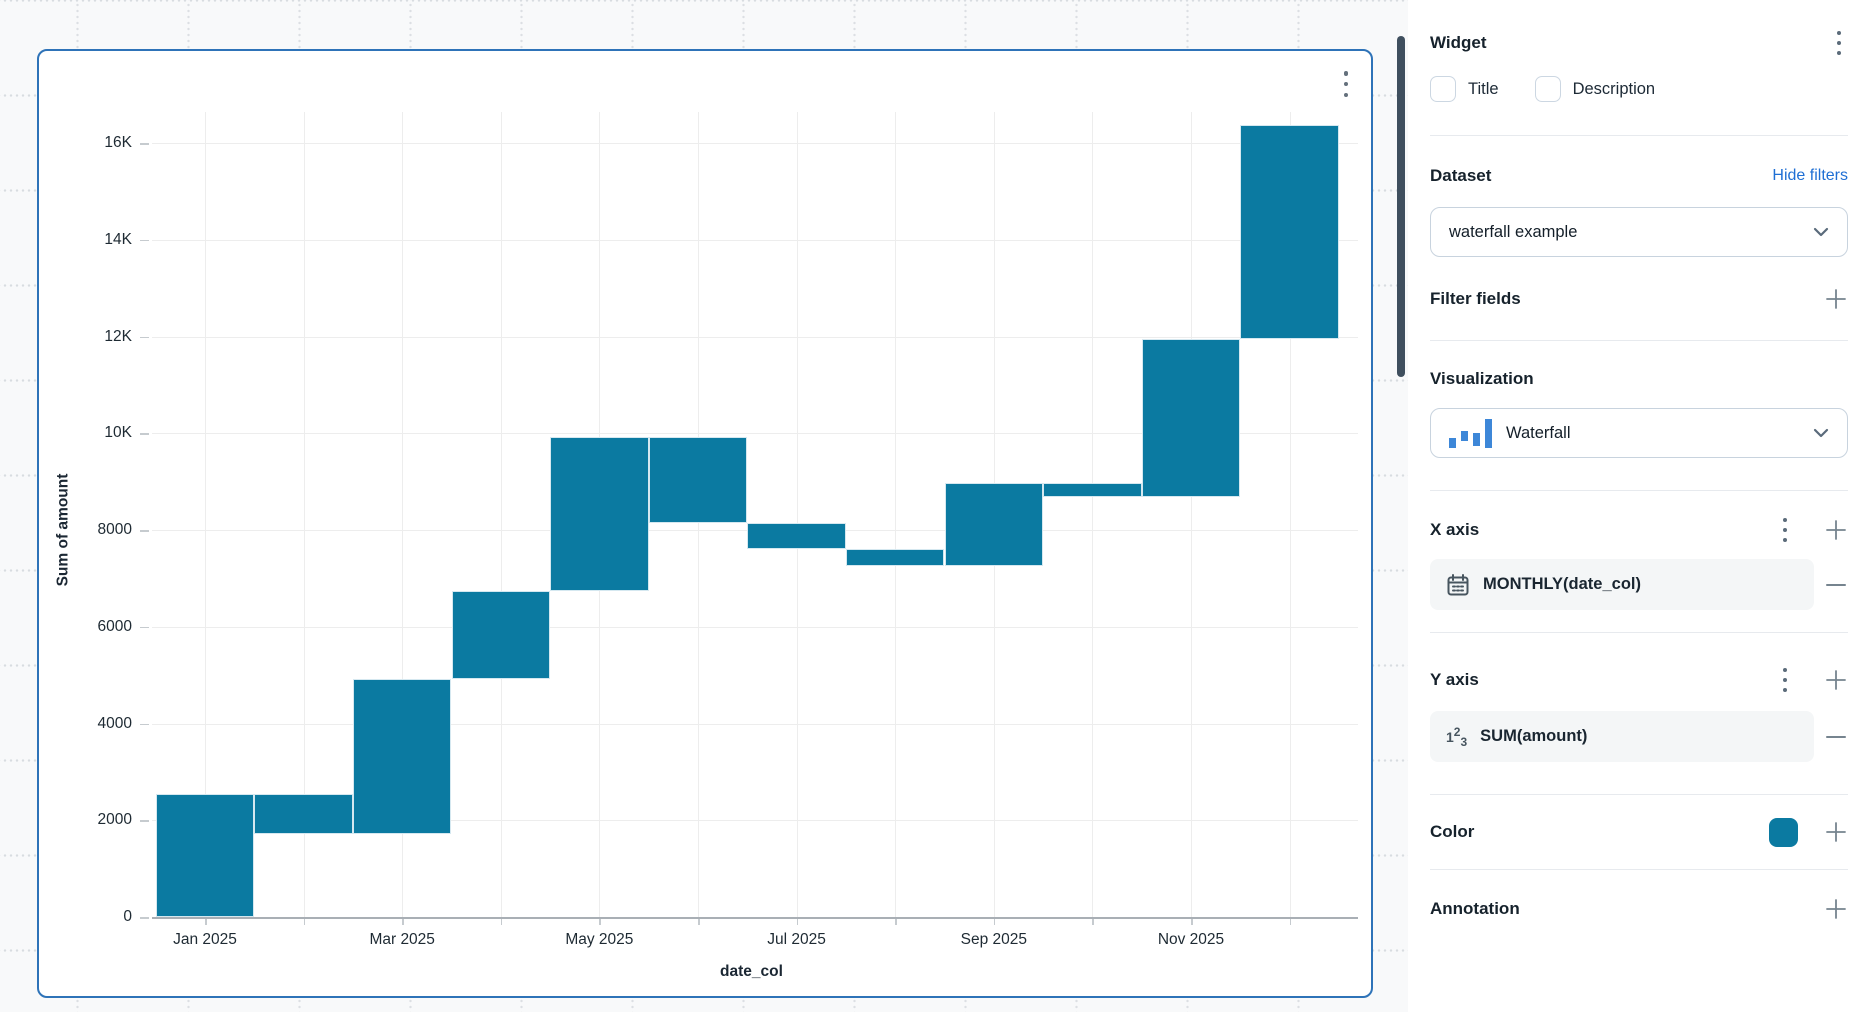 The width and height of the screenshot is (1864, 1012). I want to click on panel-kebab-icon, so click(1839, 43).